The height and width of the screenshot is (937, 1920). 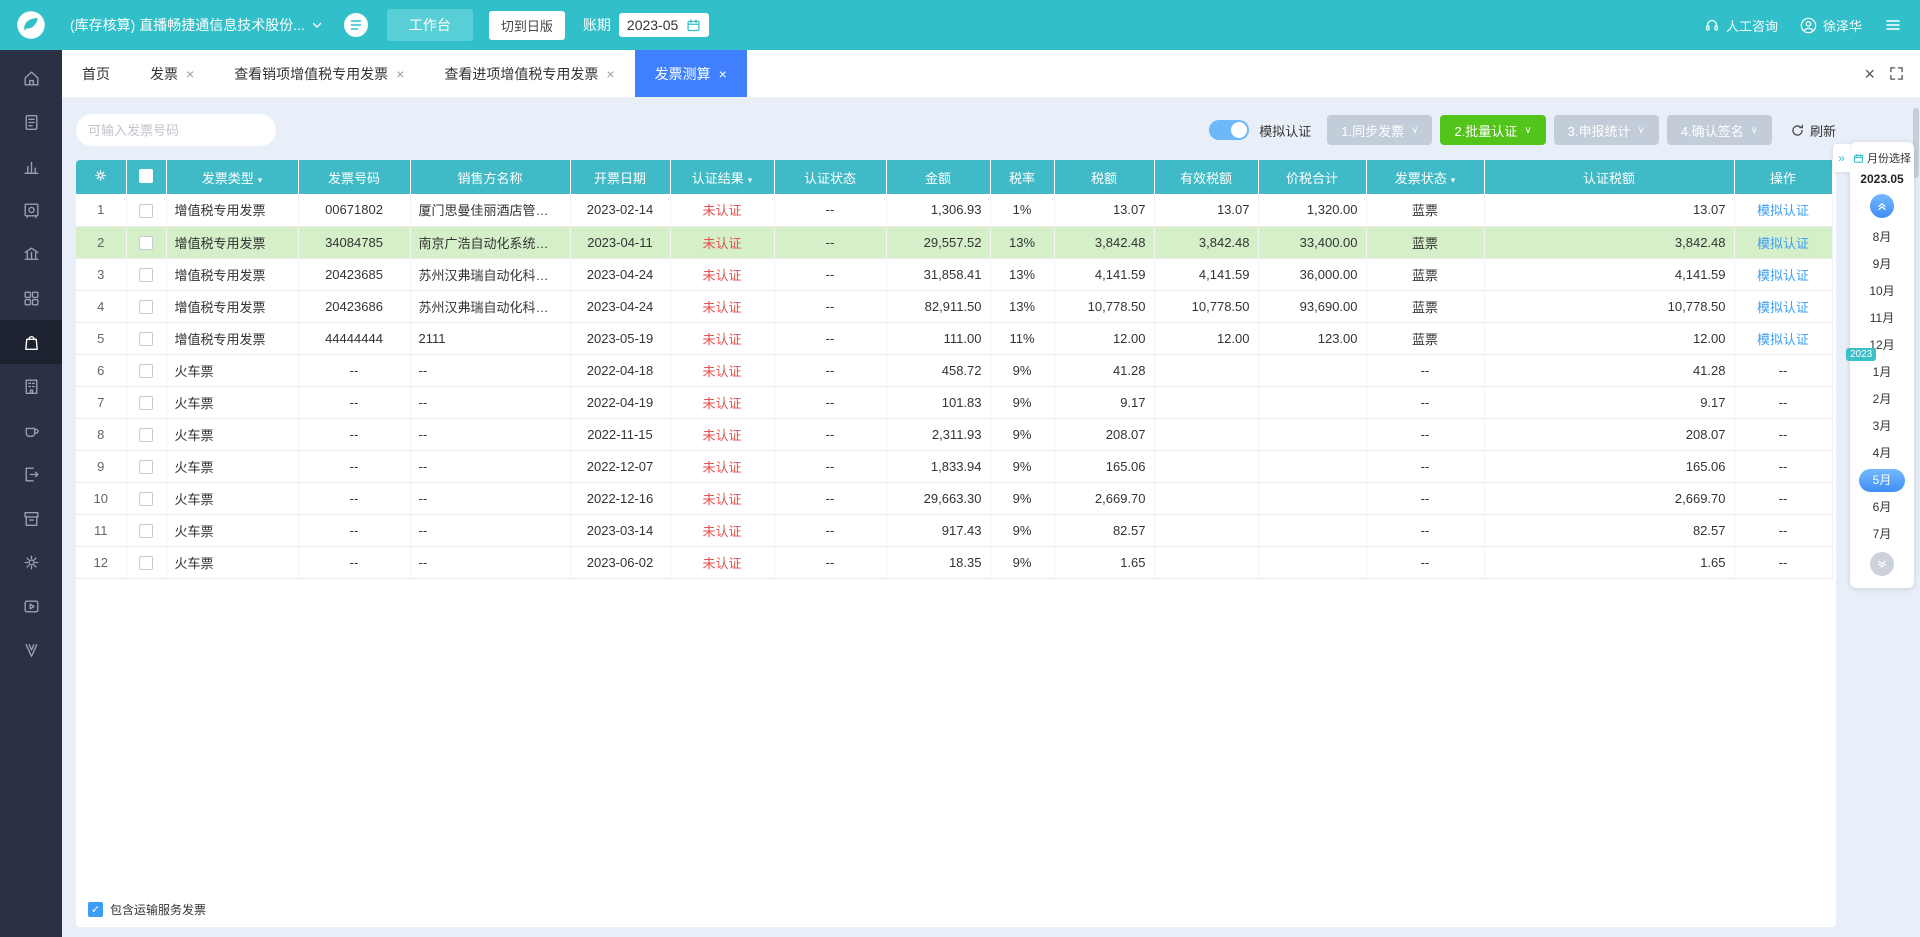 What do you see at coordinates (1882, 206) in the screenshot?
I see `month-scroll-up-button` at bounding box center [1882, 206].